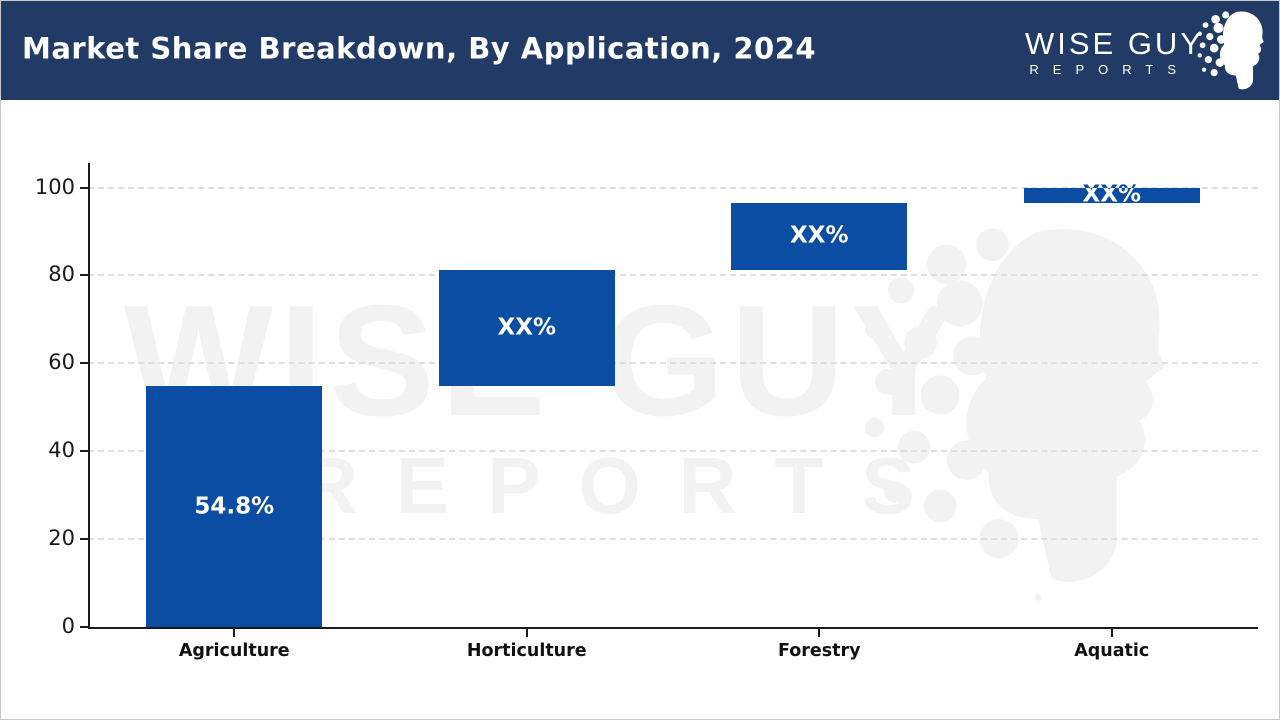  Describe the element at coordinates (68, 626) in the screenshot. I see `y-axis-tick-label-0: 0` at that location.